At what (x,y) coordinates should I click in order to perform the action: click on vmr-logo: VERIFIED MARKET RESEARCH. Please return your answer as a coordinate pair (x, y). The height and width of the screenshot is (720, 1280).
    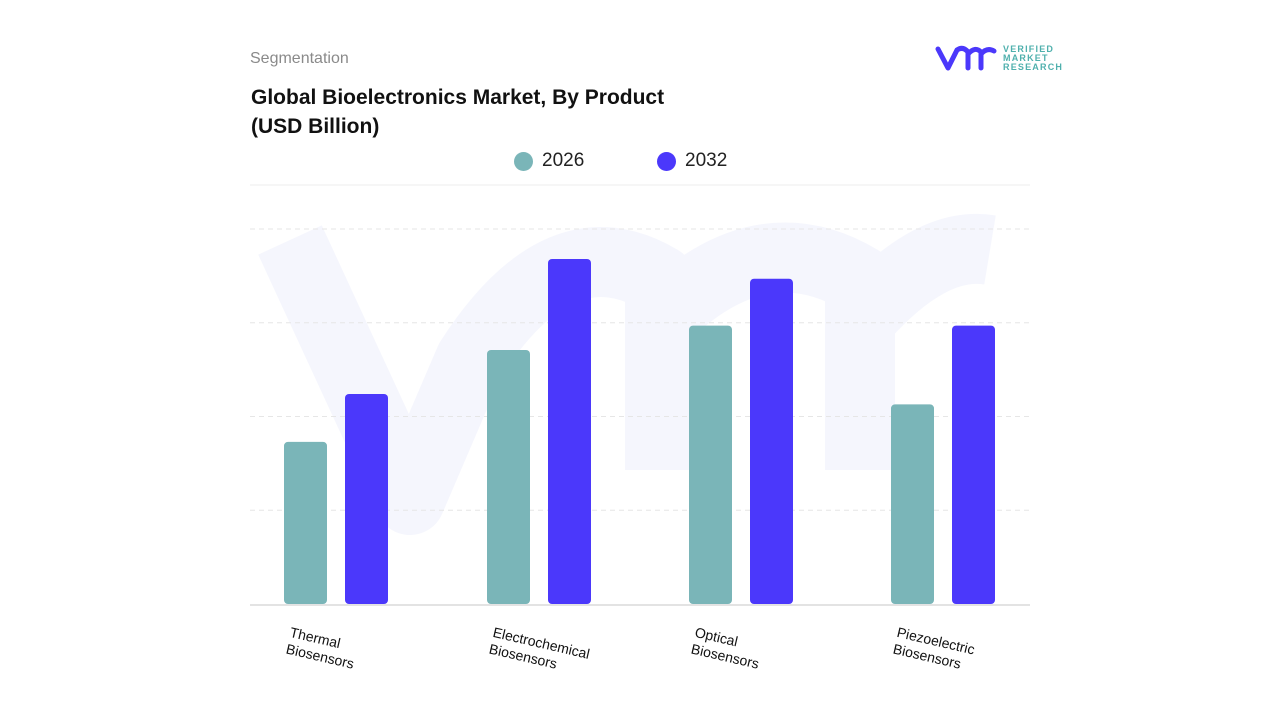
    Looking at the image, I should click on (999, 58).